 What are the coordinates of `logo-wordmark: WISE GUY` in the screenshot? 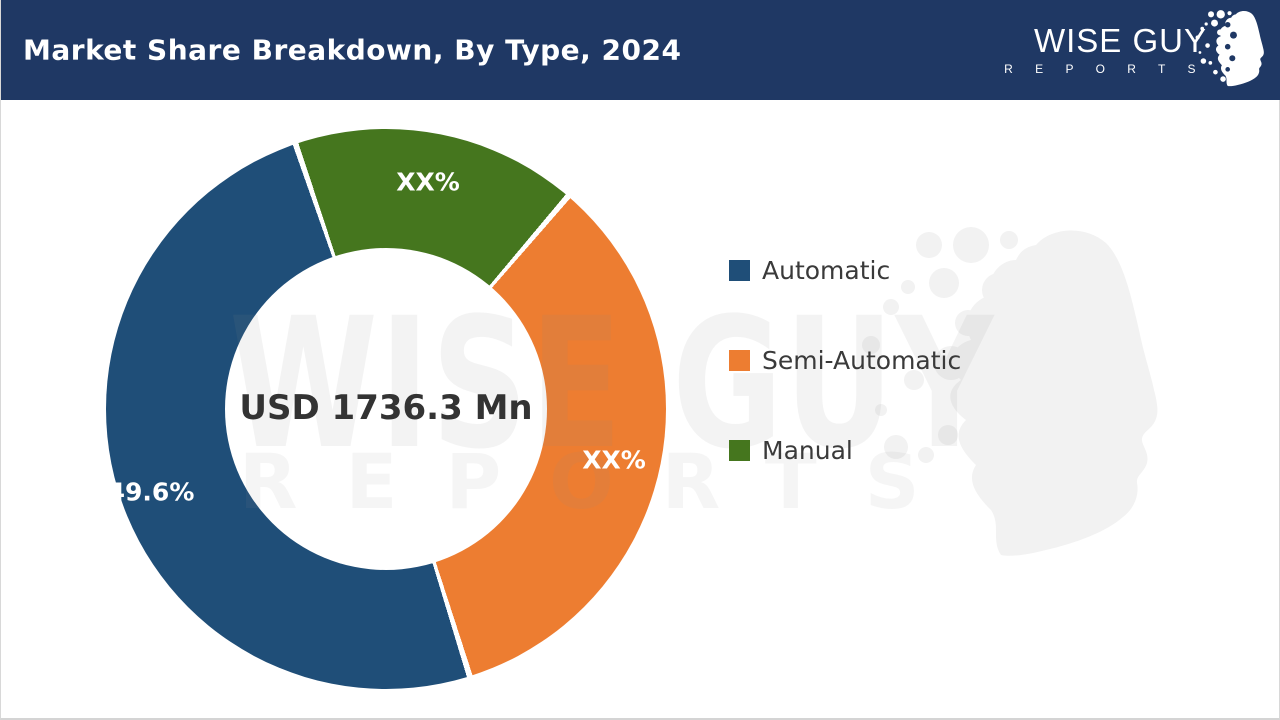 It's located at (1120, 40).